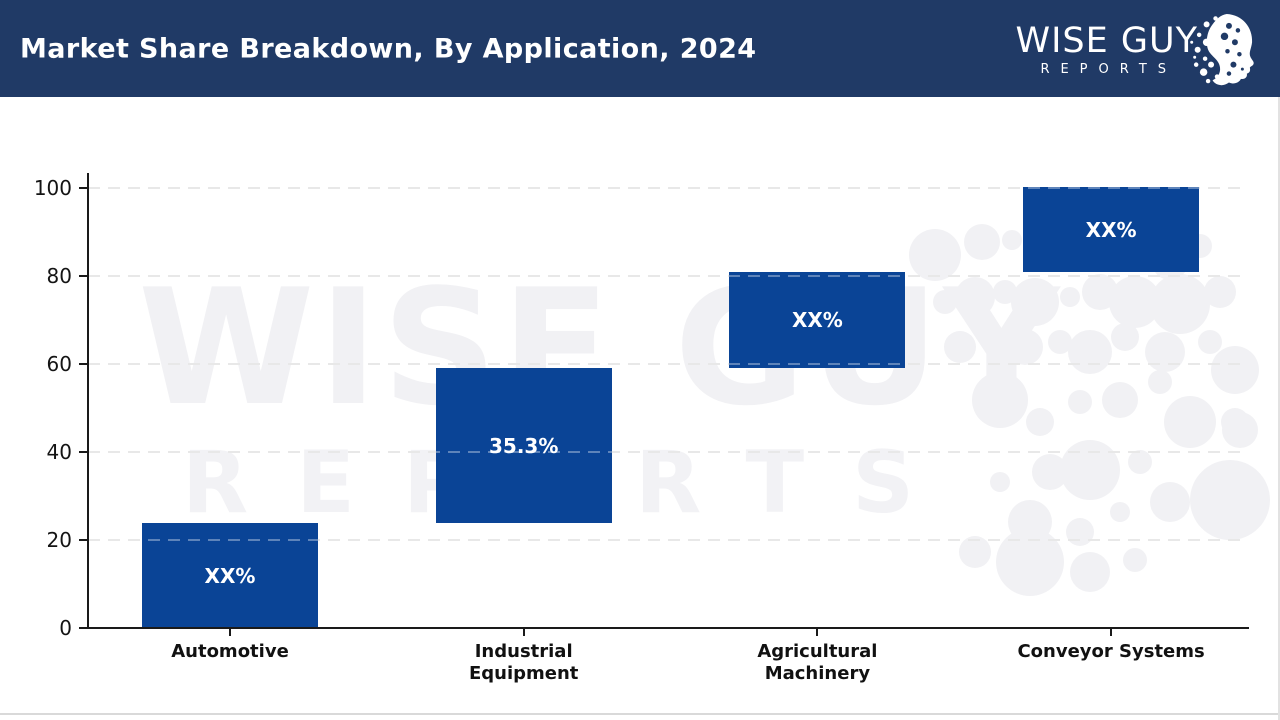  What do you see at coordinates (59, 363) in the screenshot?
I see `y-tick-label: 60` at bounding box center [59, 363].